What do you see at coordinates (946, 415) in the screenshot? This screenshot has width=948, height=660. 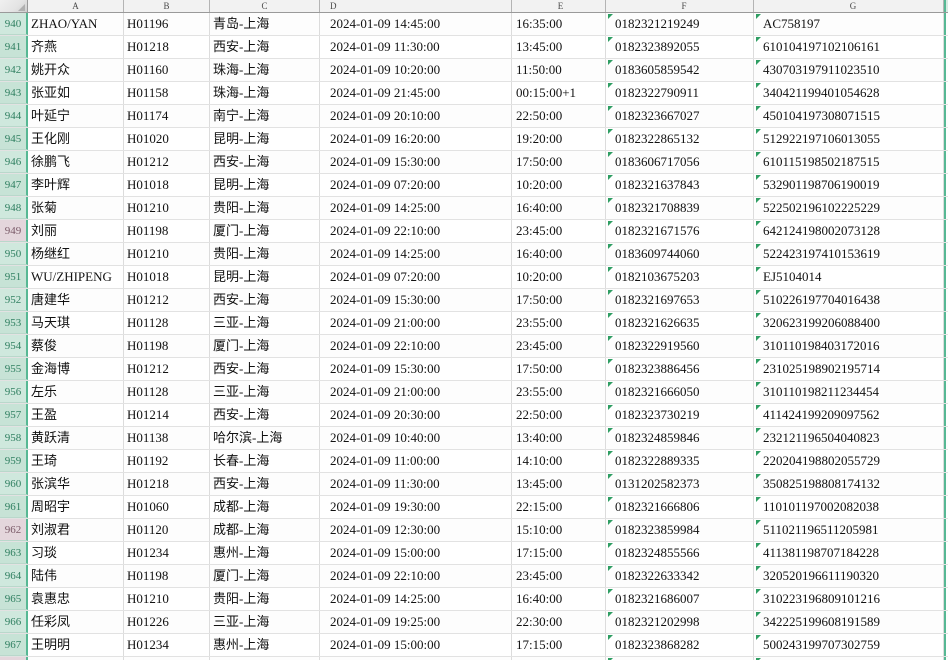 I see `cell-phone-number: 13781567` at bounding box center [946, 415].